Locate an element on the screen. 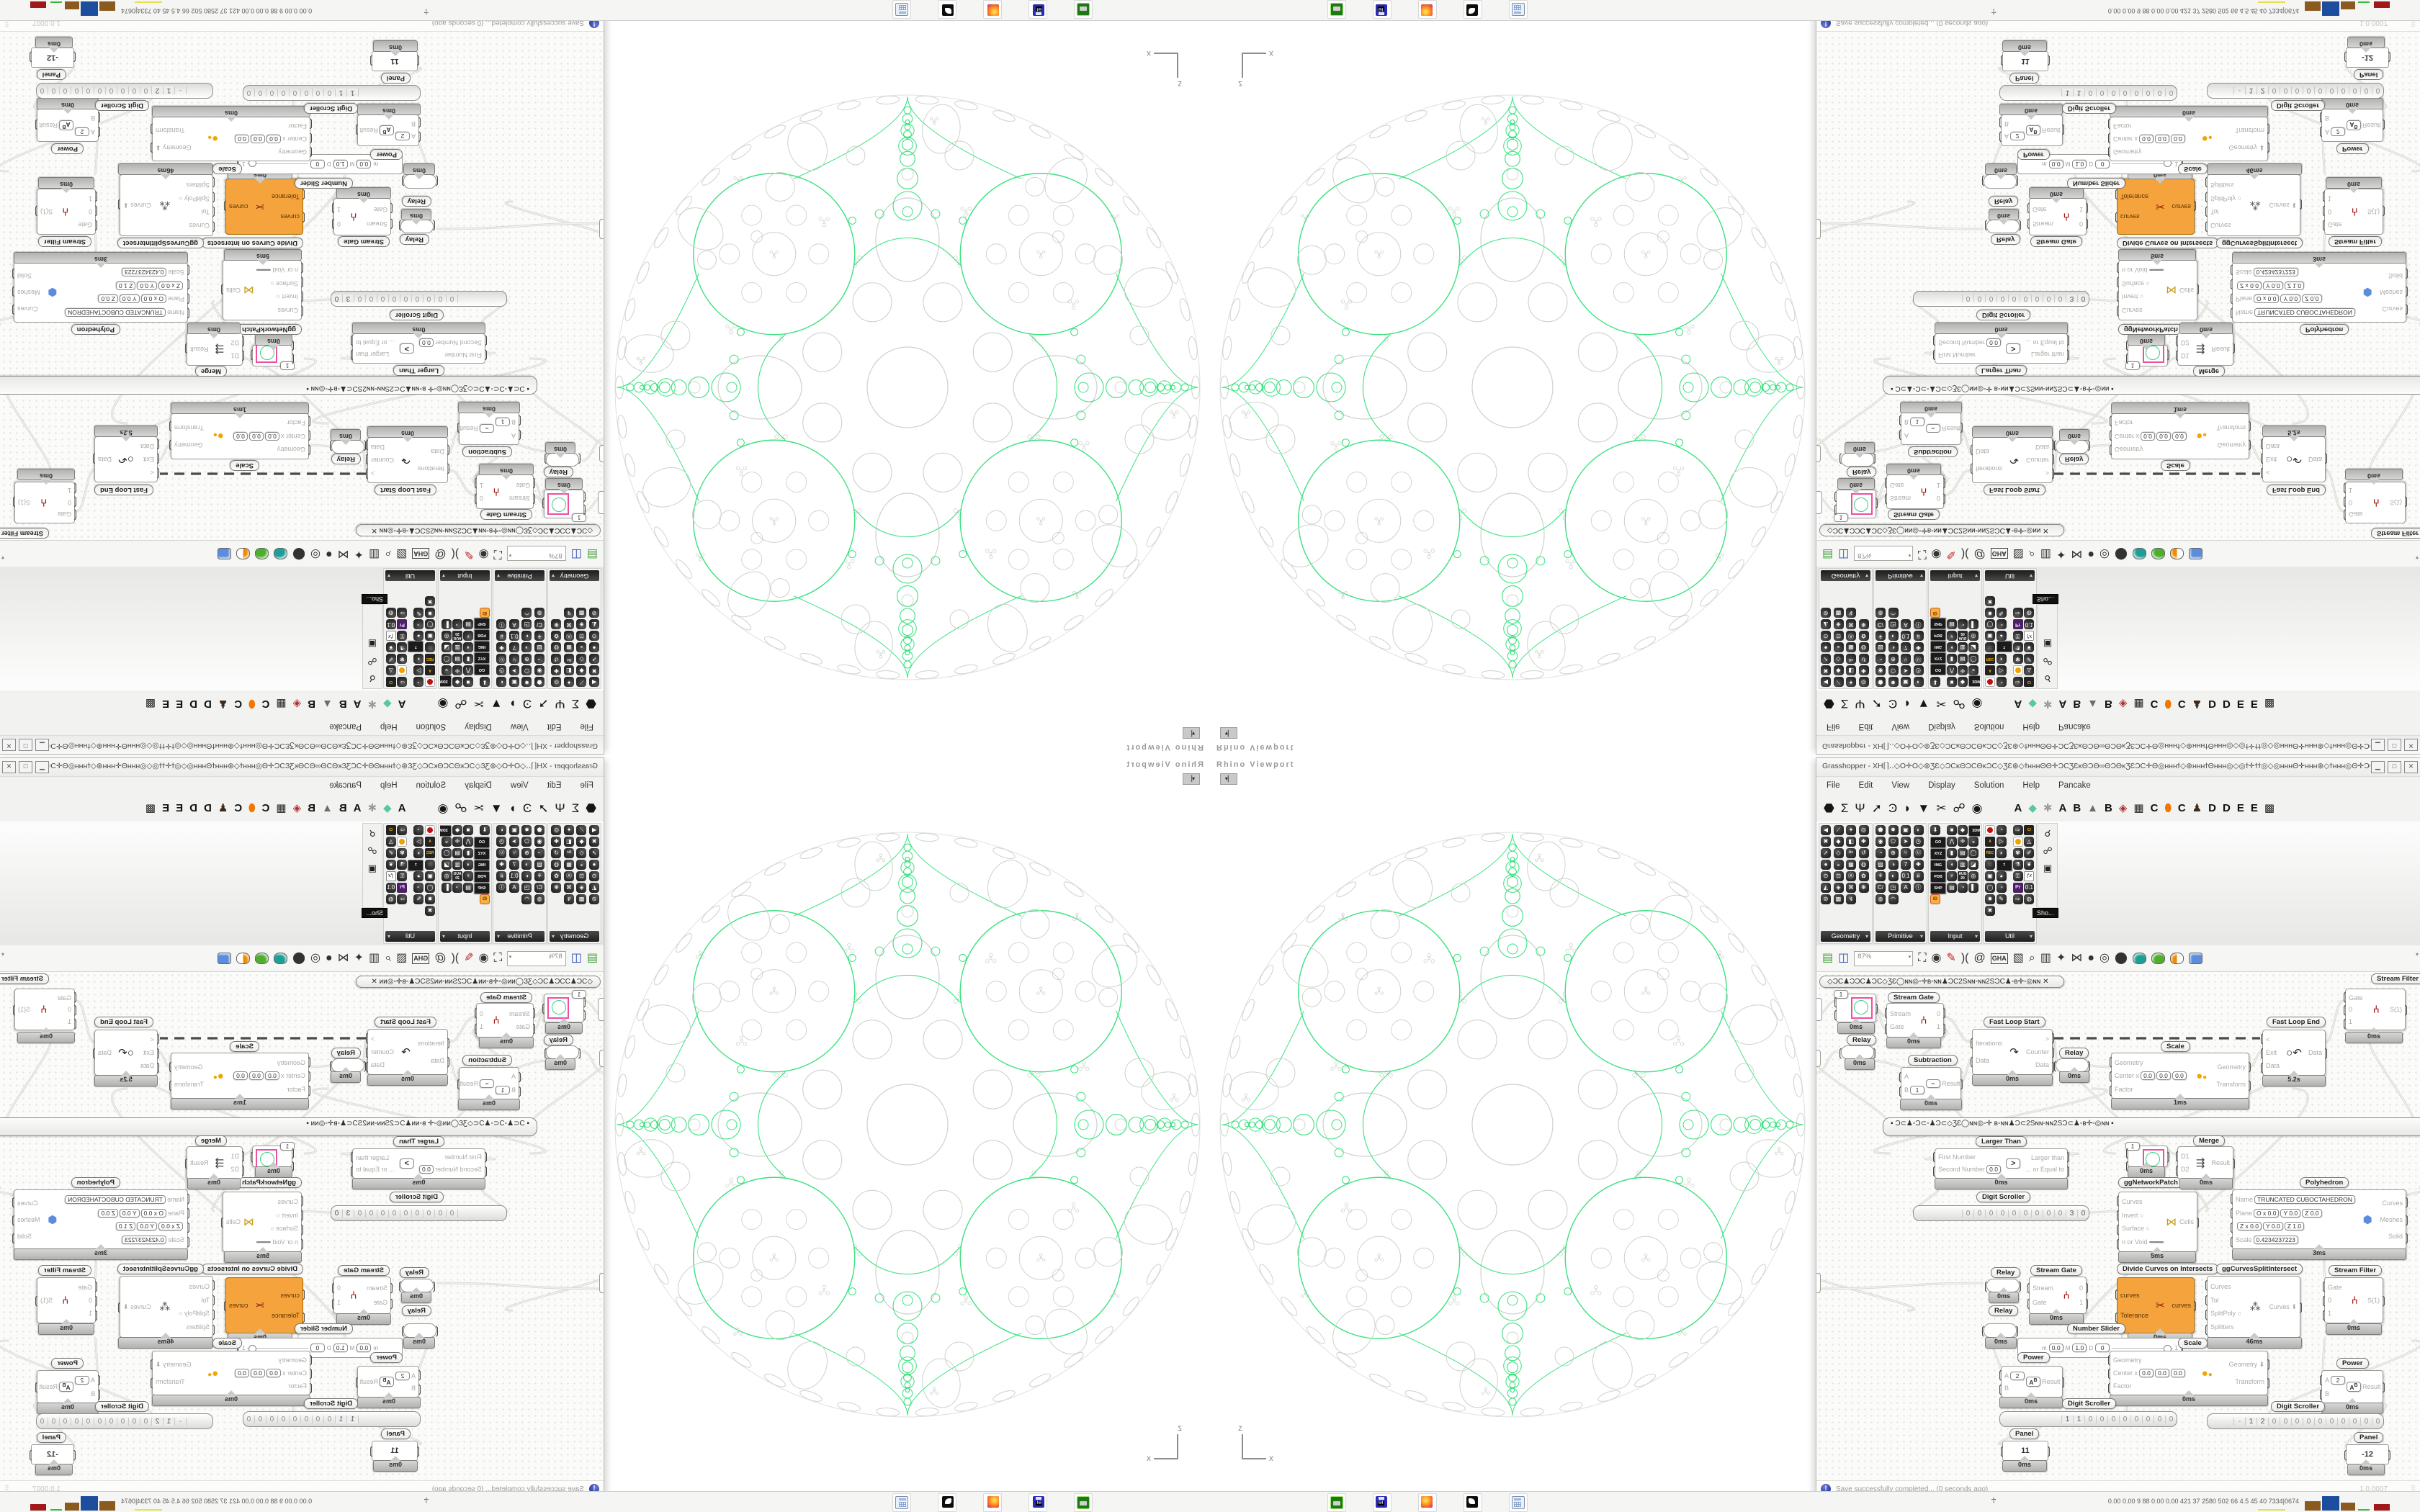 This screenshot has height=1512, width=2420. component-icon: ❋ is located at coordinates (556, 888).